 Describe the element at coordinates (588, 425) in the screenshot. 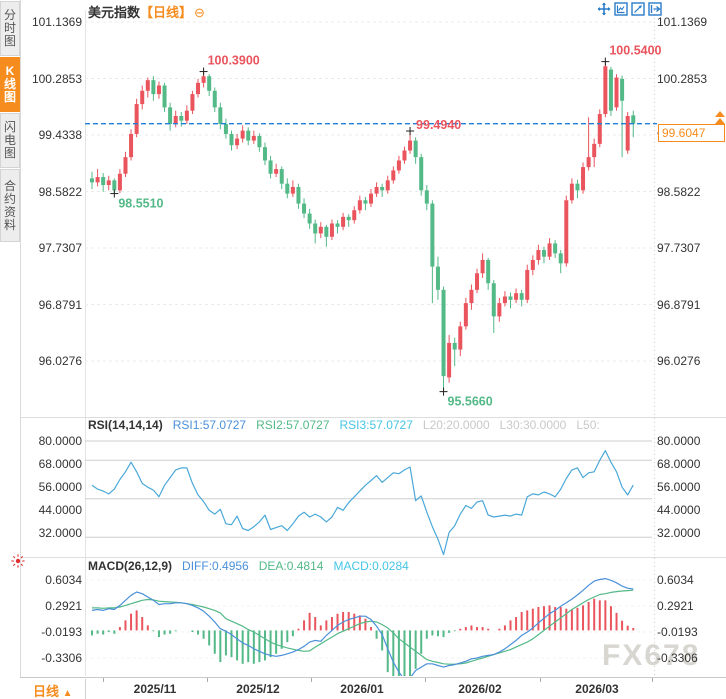

I see `rsi-legend-item: L50:` at that location.